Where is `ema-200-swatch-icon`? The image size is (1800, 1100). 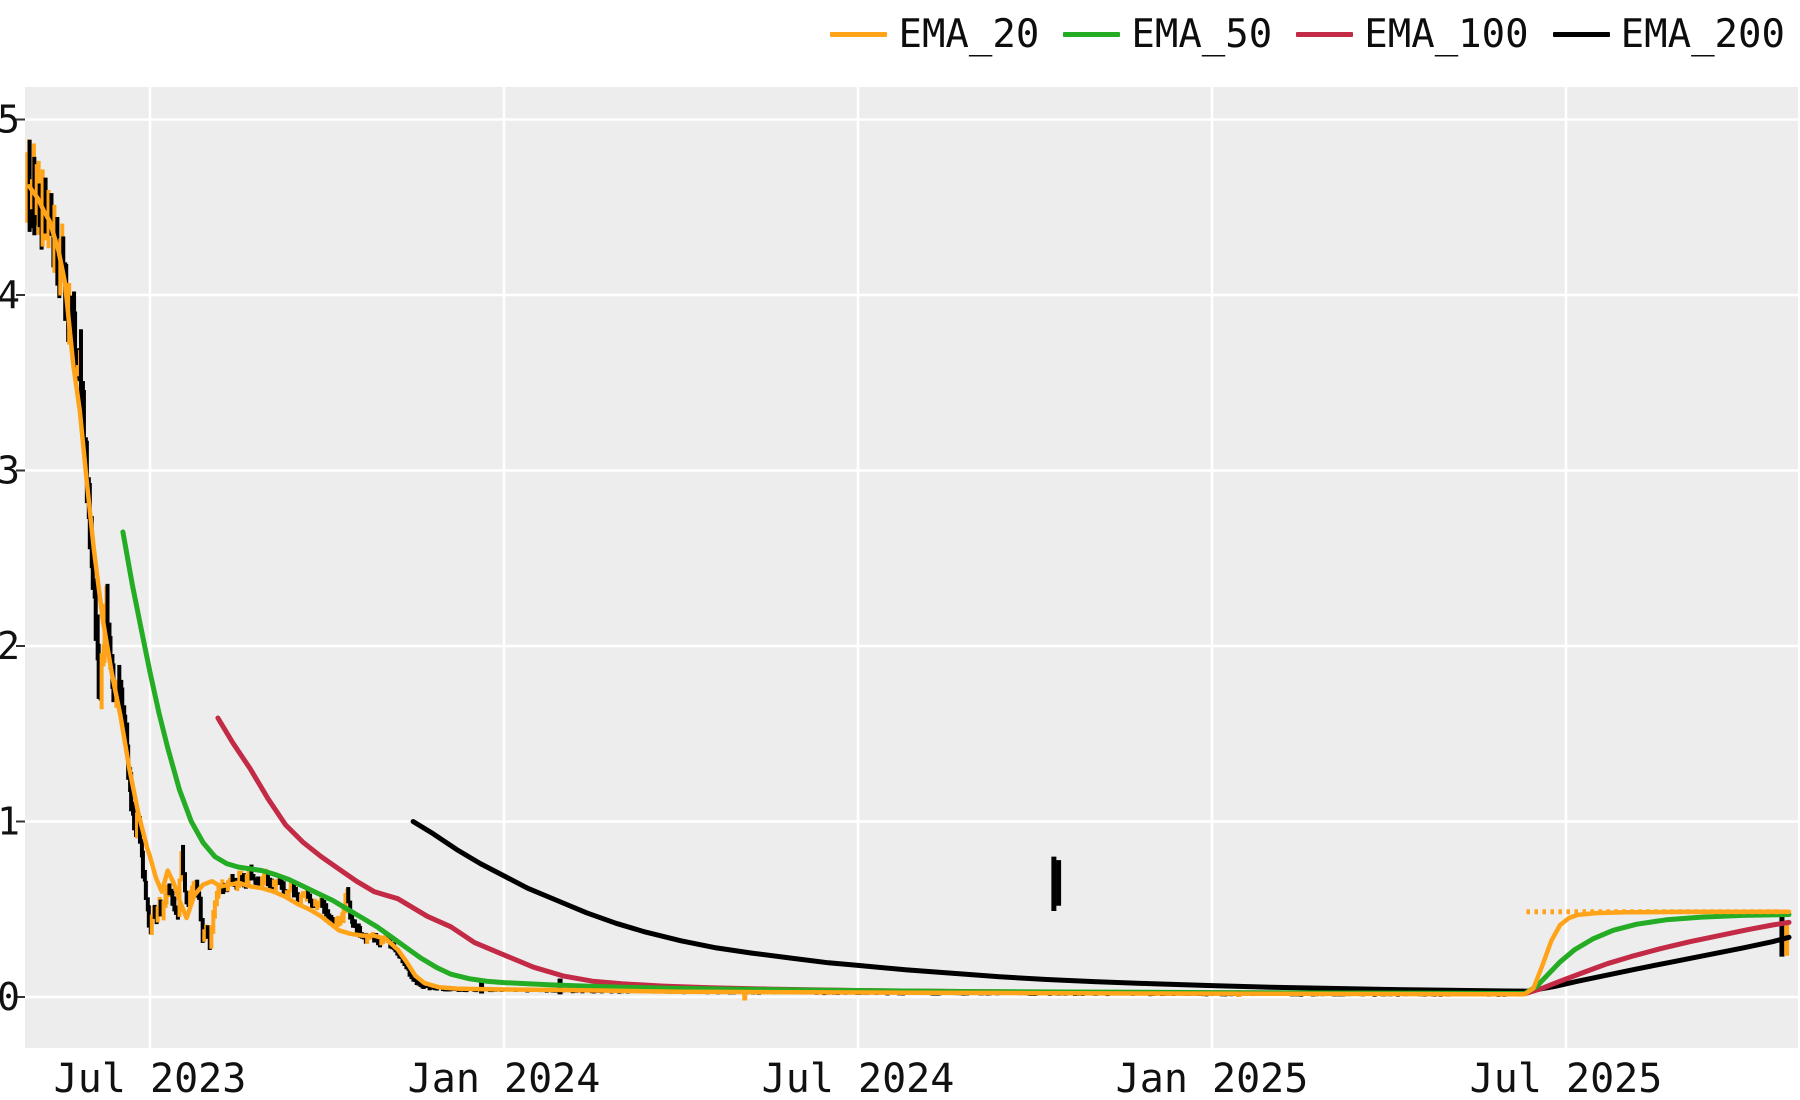
ema-200-swatch-icon is located at coordinates (1581, 34).